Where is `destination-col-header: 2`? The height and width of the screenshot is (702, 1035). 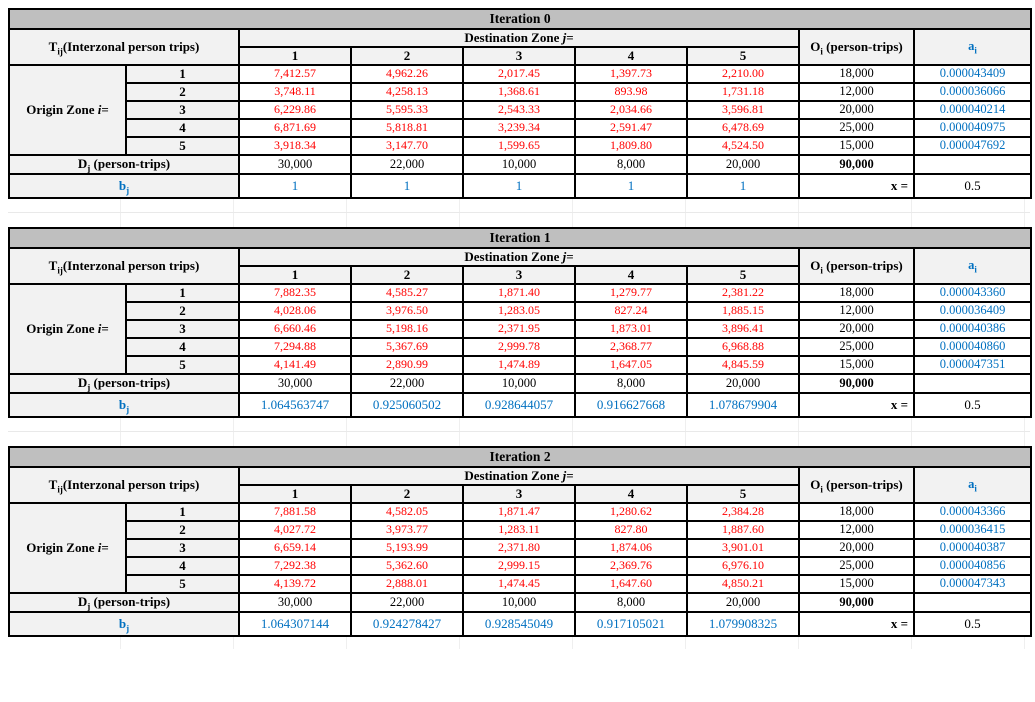
destination-col-header: 2 is located at coordinates (407, 275).